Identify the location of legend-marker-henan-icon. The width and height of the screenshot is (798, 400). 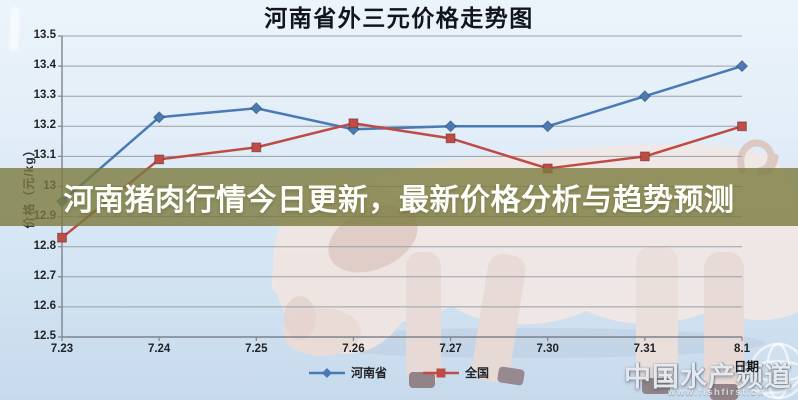
(326, 372).